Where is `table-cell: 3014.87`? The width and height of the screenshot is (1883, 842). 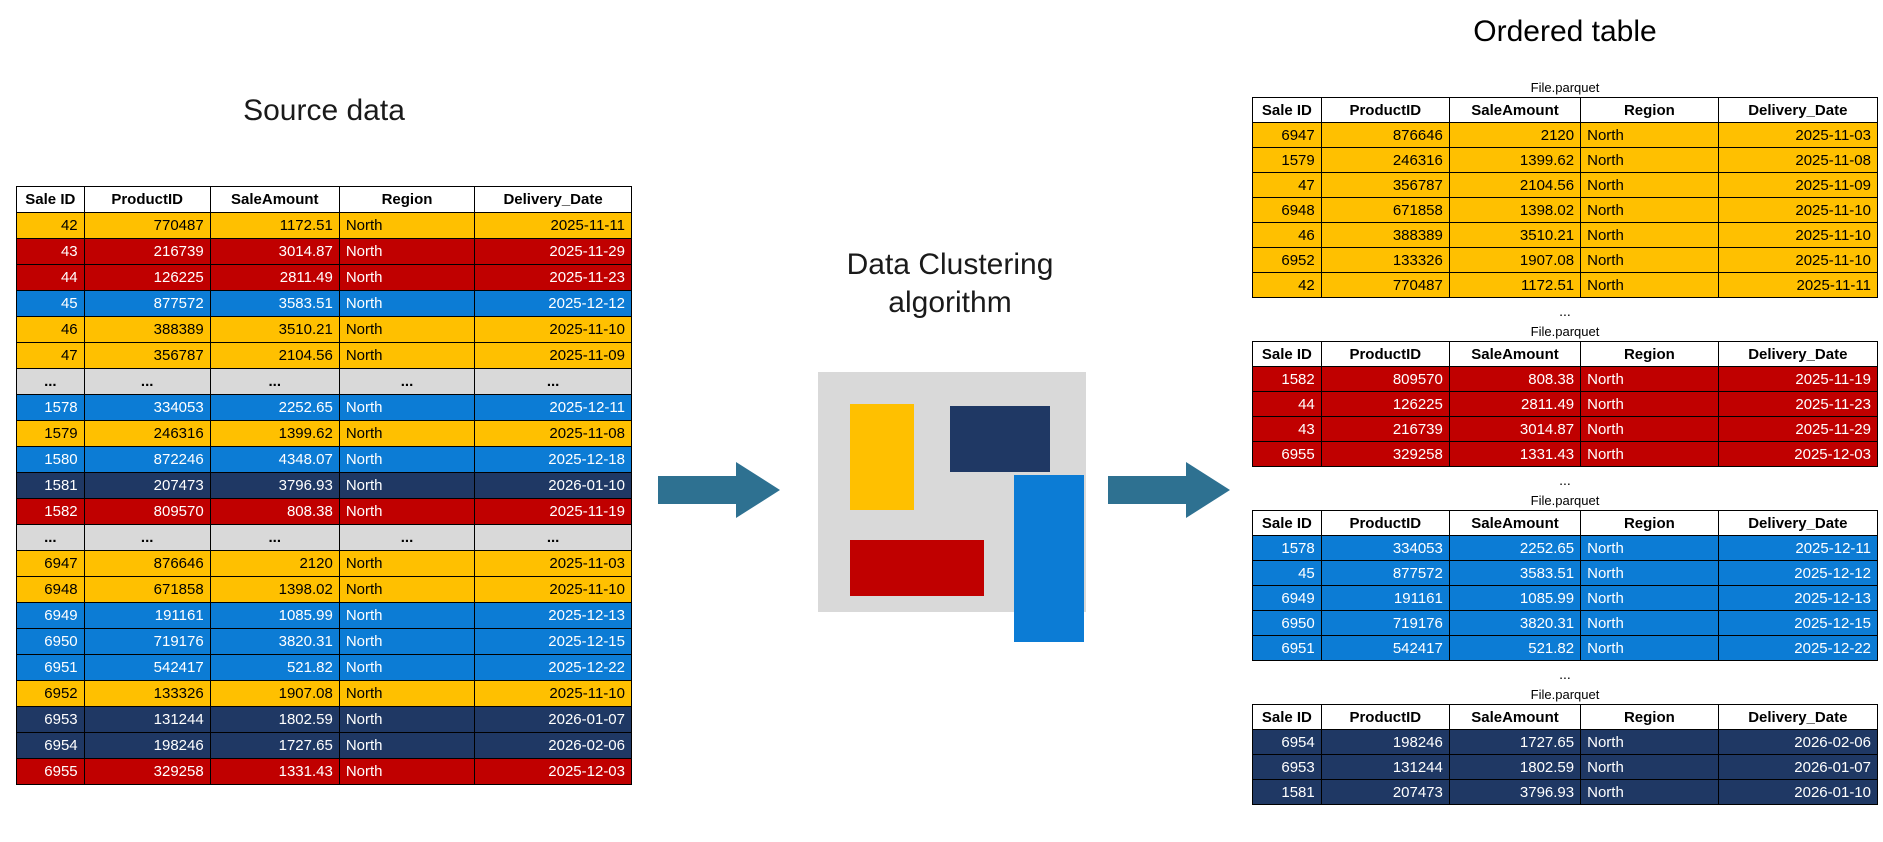
table-cell: 3014.87 is located at coordinates (1515, 429).